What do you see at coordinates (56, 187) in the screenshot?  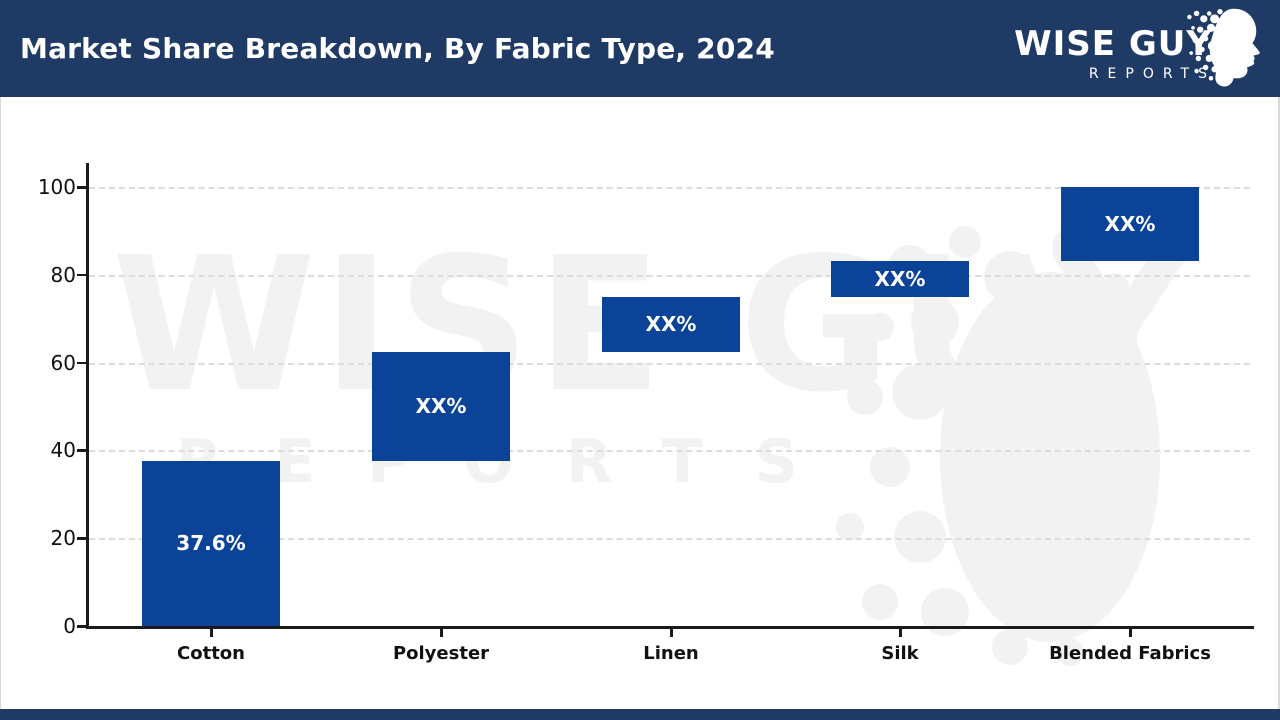 I see `y-axis-tick-label: 100` at bounding box center [56, 187].